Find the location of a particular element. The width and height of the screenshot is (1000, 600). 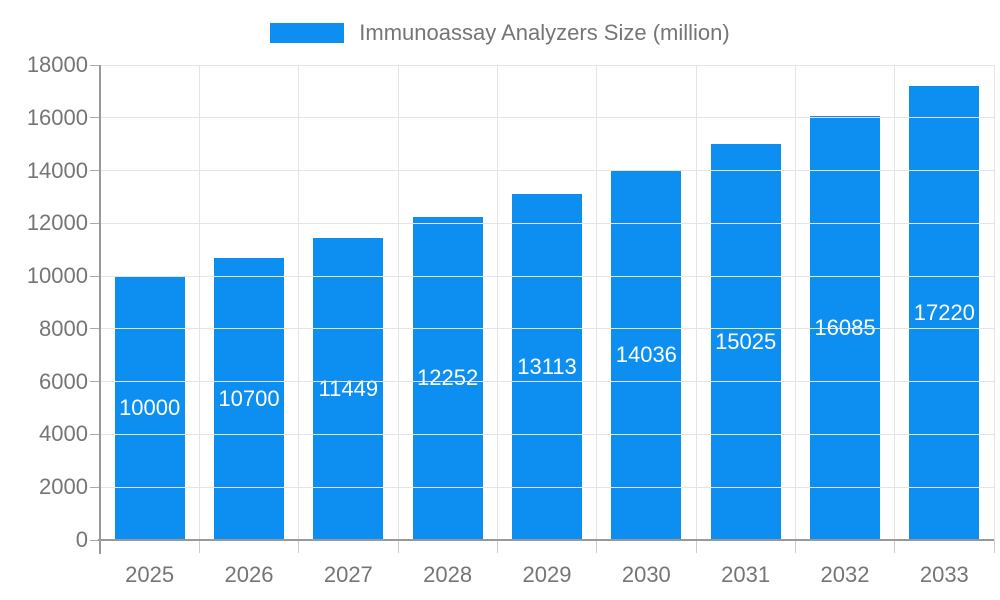

x-tick-label: 2031 is located at coordinates (746, 574).